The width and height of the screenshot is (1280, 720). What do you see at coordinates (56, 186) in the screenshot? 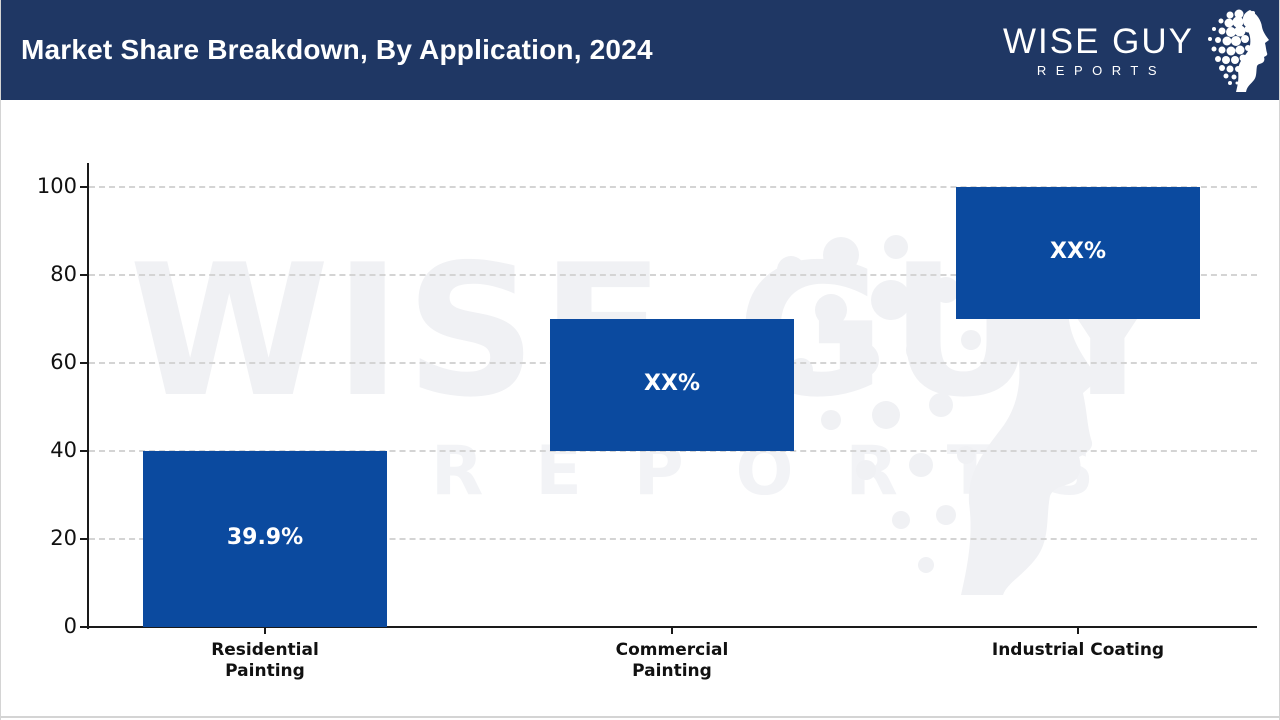
I see `y-tick-label-100: 100` at bounding box center [56, 186].